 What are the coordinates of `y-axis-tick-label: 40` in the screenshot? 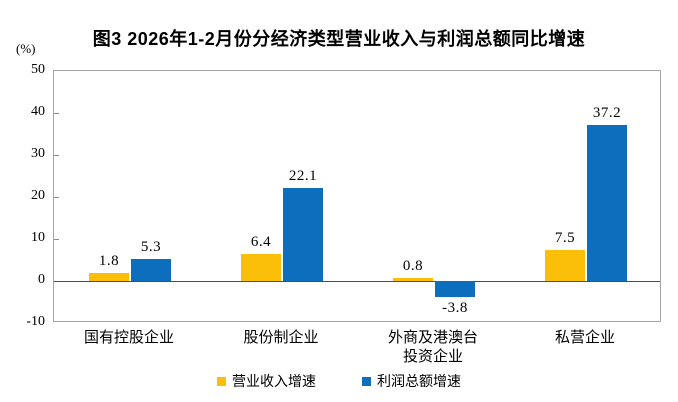 It's located at (38, 111).